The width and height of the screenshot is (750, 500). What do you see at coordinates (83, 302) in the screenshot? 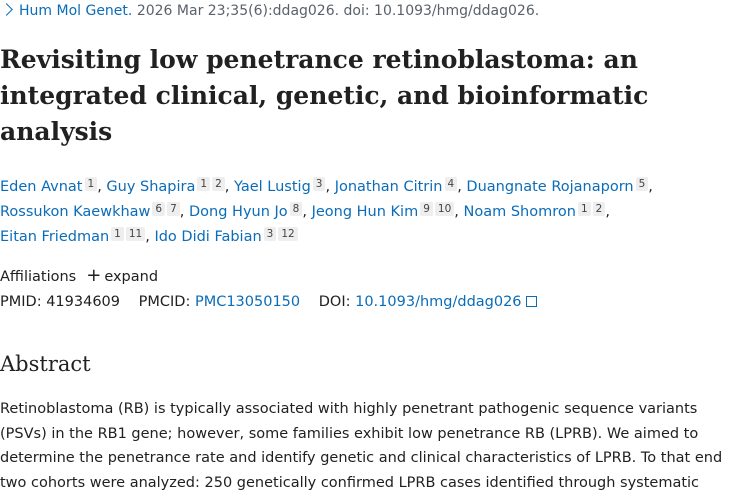
I see `pmid: 41934609` at bounding box center [83, 302].